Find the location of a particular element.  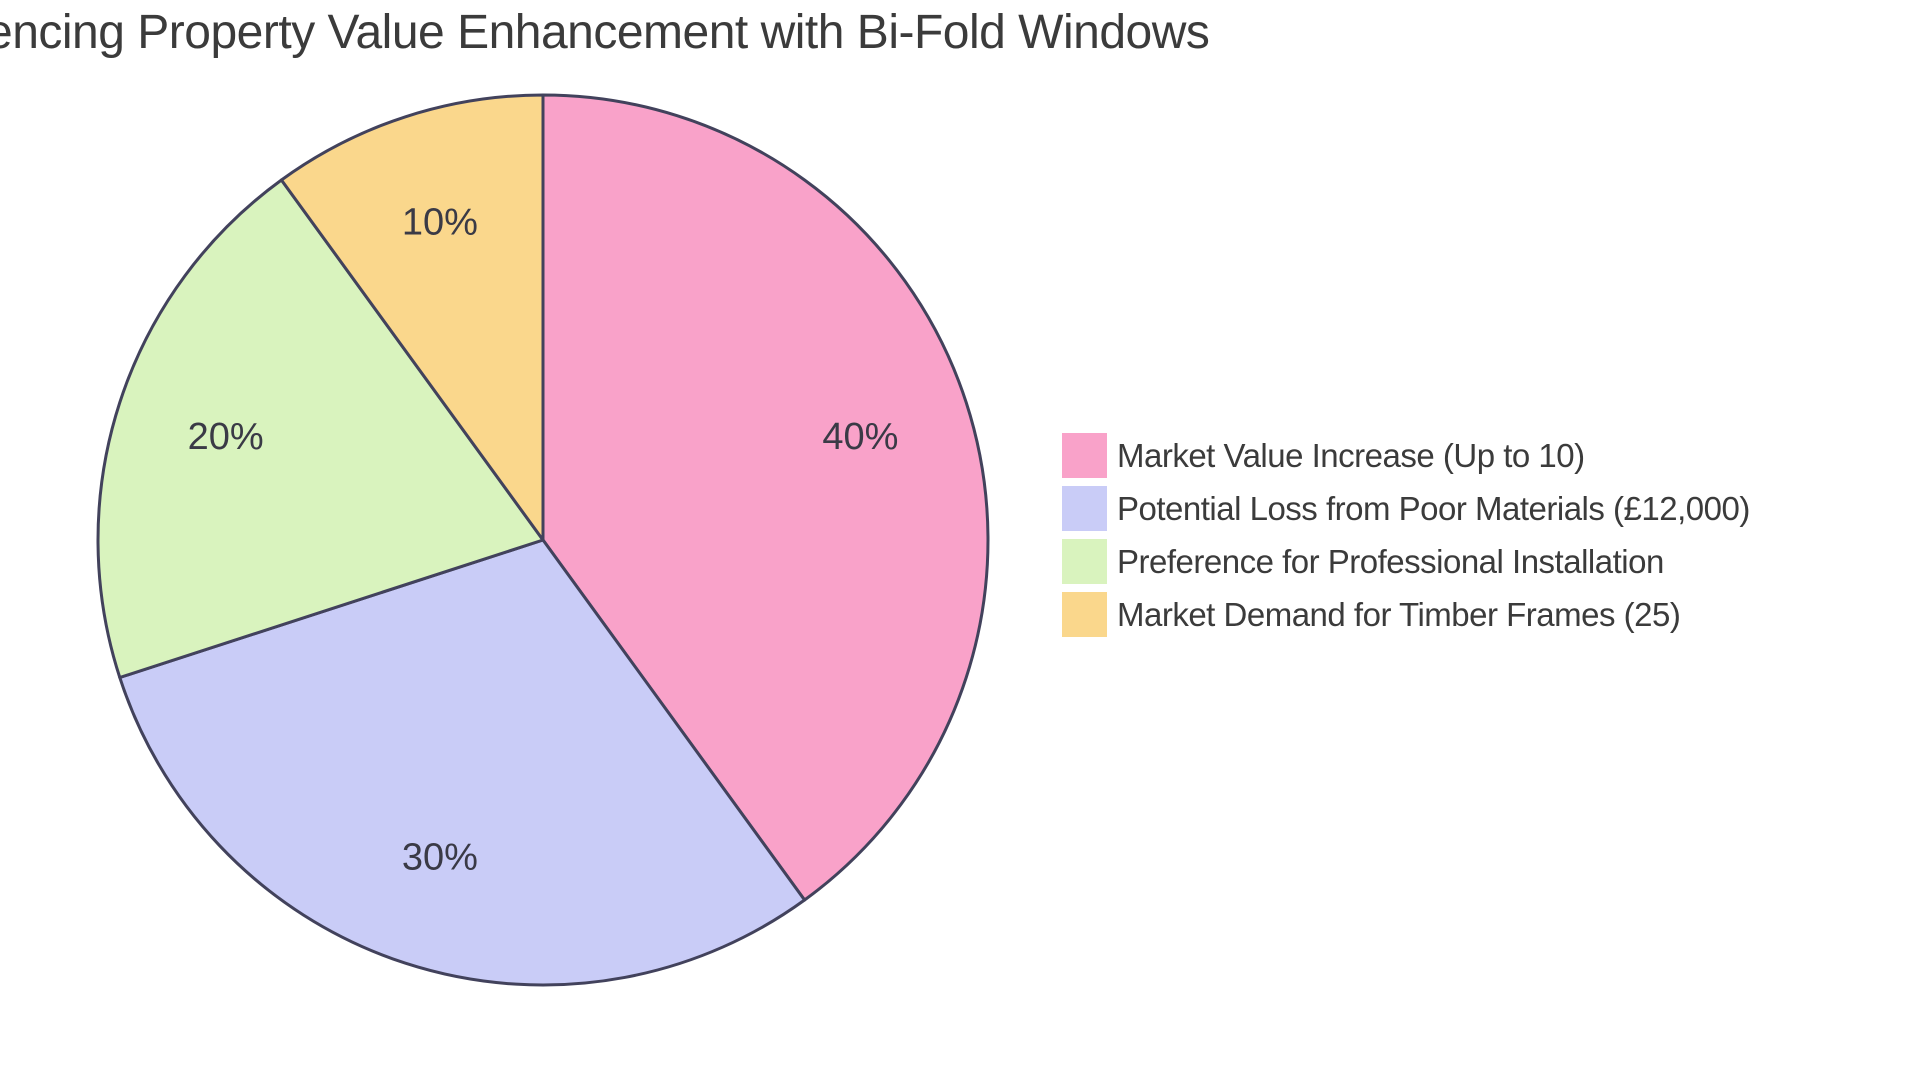

legend-label: Market Demand for Timber Frames (25) is located at coordinates (1399, 614).